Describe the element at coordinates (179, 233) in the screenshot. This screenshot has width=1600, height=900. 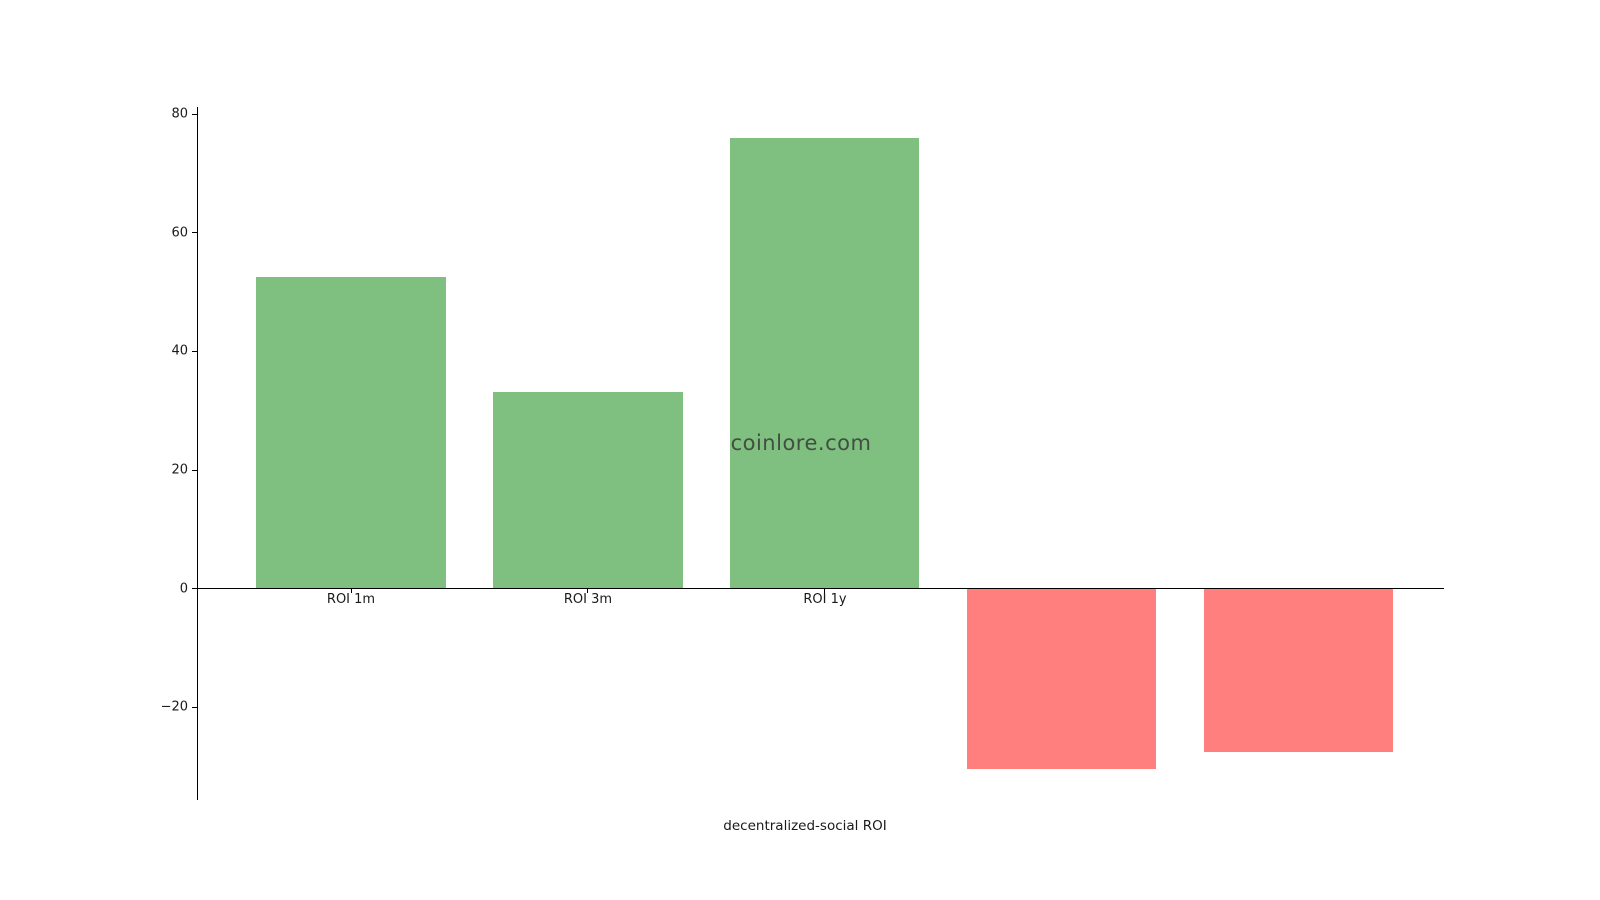
I see `y-tick-label: 60` at that location.